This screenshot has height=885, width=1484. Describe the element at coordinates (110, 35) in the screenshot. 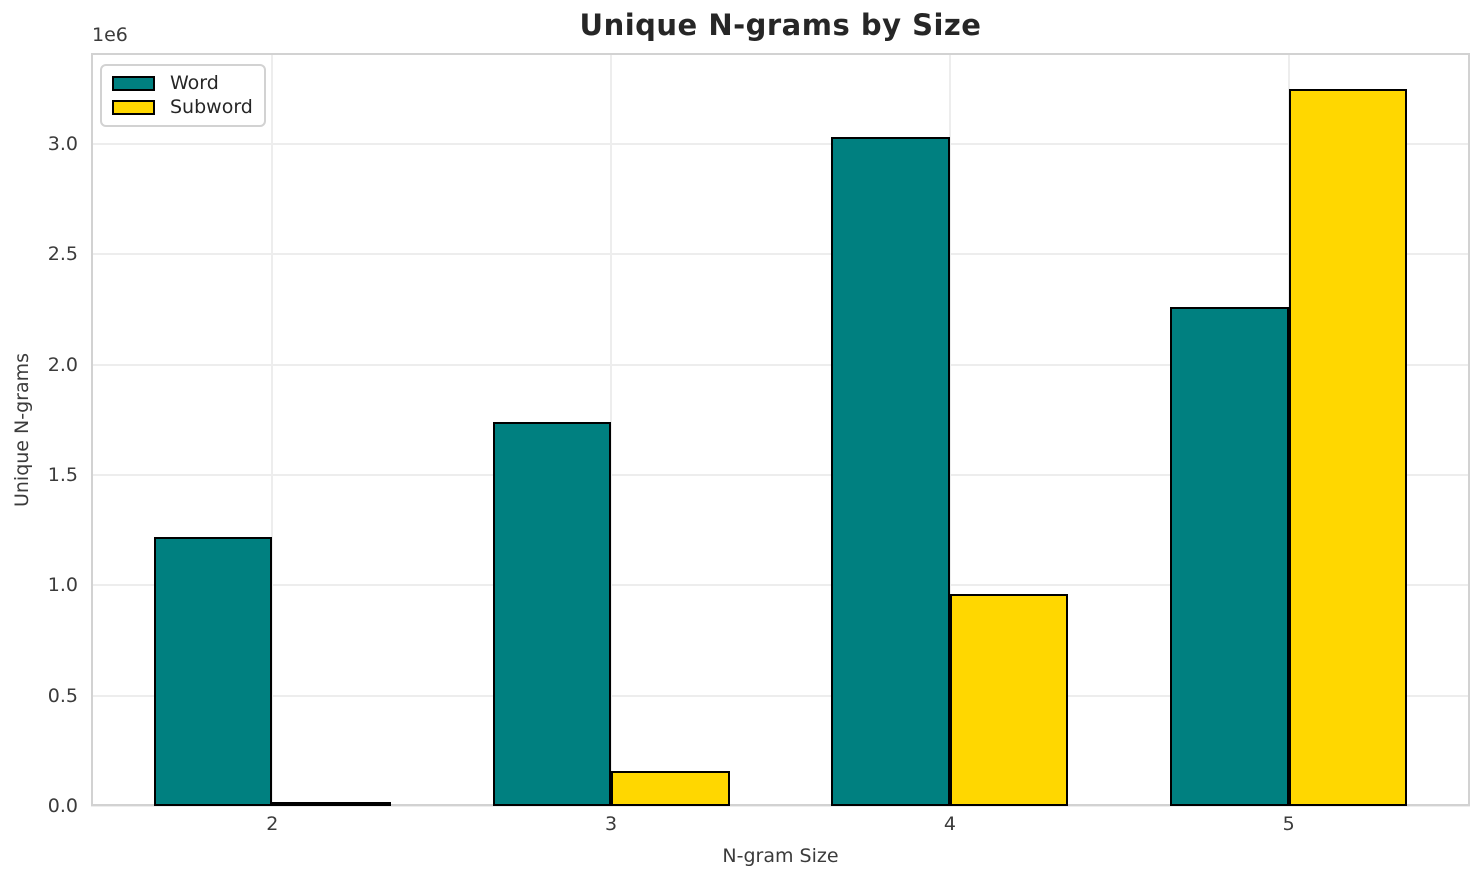

I see `y-axis-offset-label: 1e6` at that location.